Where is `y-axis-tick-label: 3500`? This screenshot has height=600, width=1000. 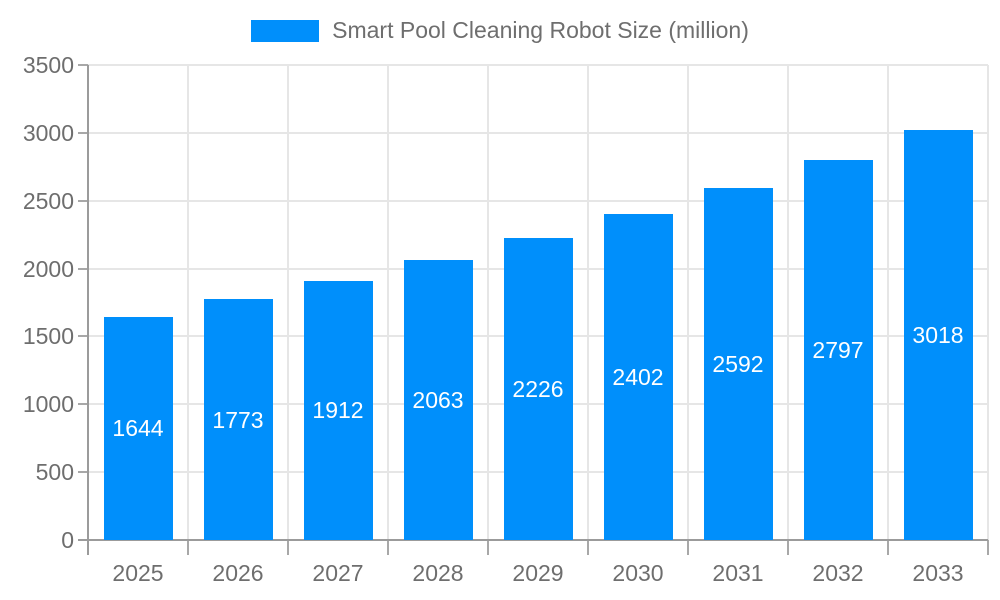 y-axis-tick-label: 3500 is located at coordinates (48, 65).